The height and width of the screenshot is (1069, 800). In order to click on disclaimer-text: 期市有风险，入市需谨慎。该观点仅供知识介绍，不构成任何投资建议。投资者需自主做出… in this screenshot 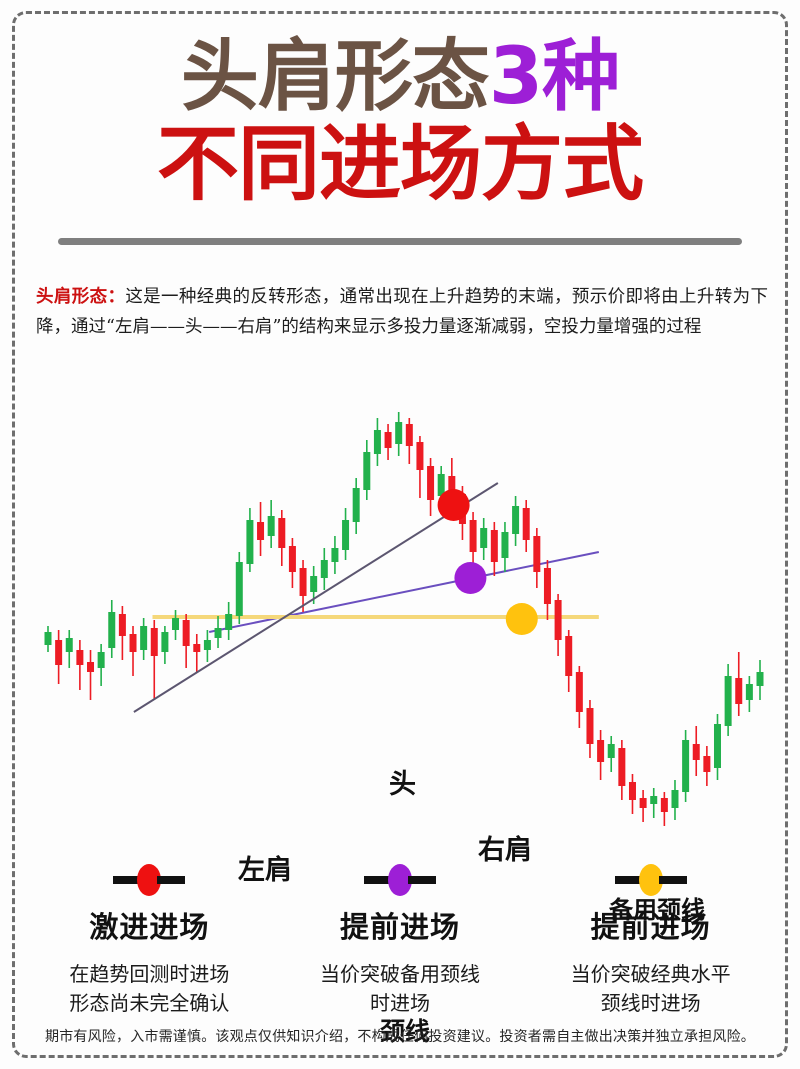, I will do `click(400, 1037)`.